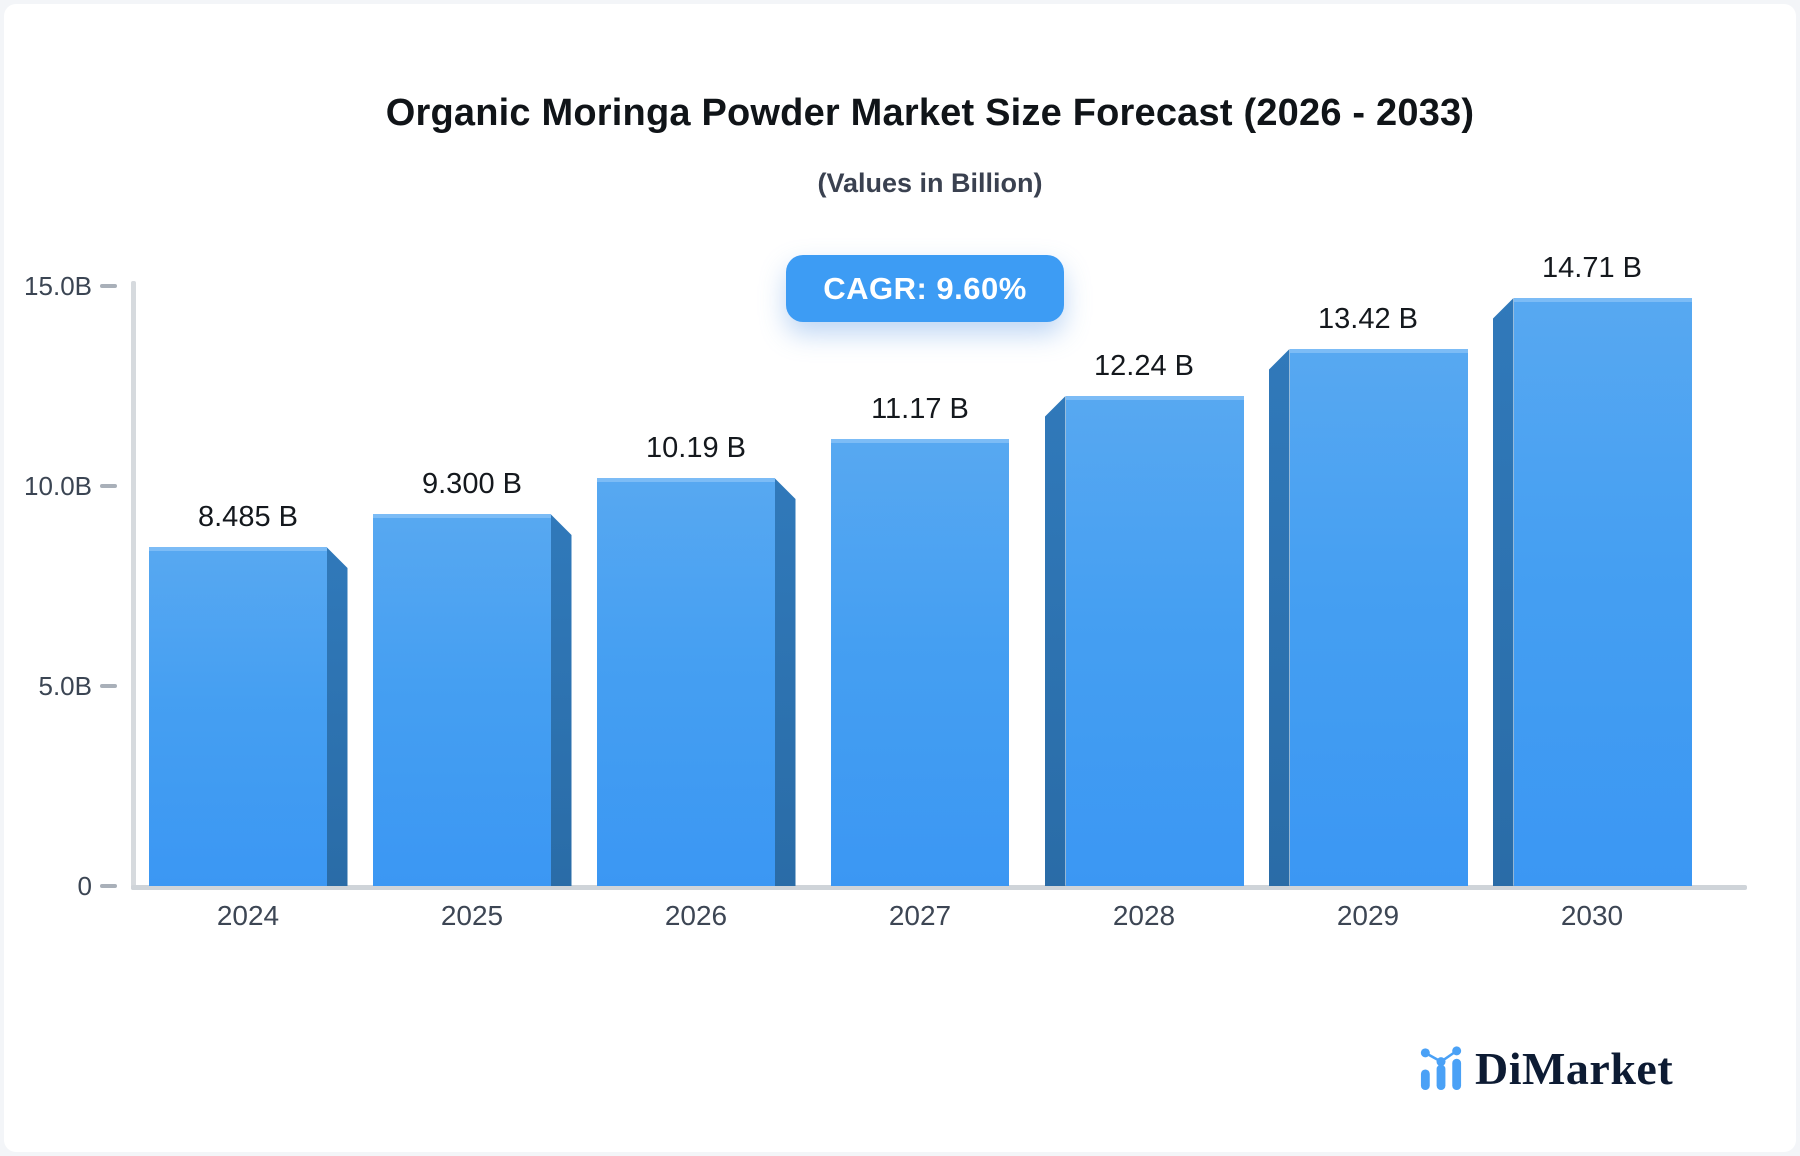 The image size is (1800, 1156). What do you see at coordinates (84, 886) in the screenshot?
I see `y-tick-label: 0` at bounding box center [84, 886].